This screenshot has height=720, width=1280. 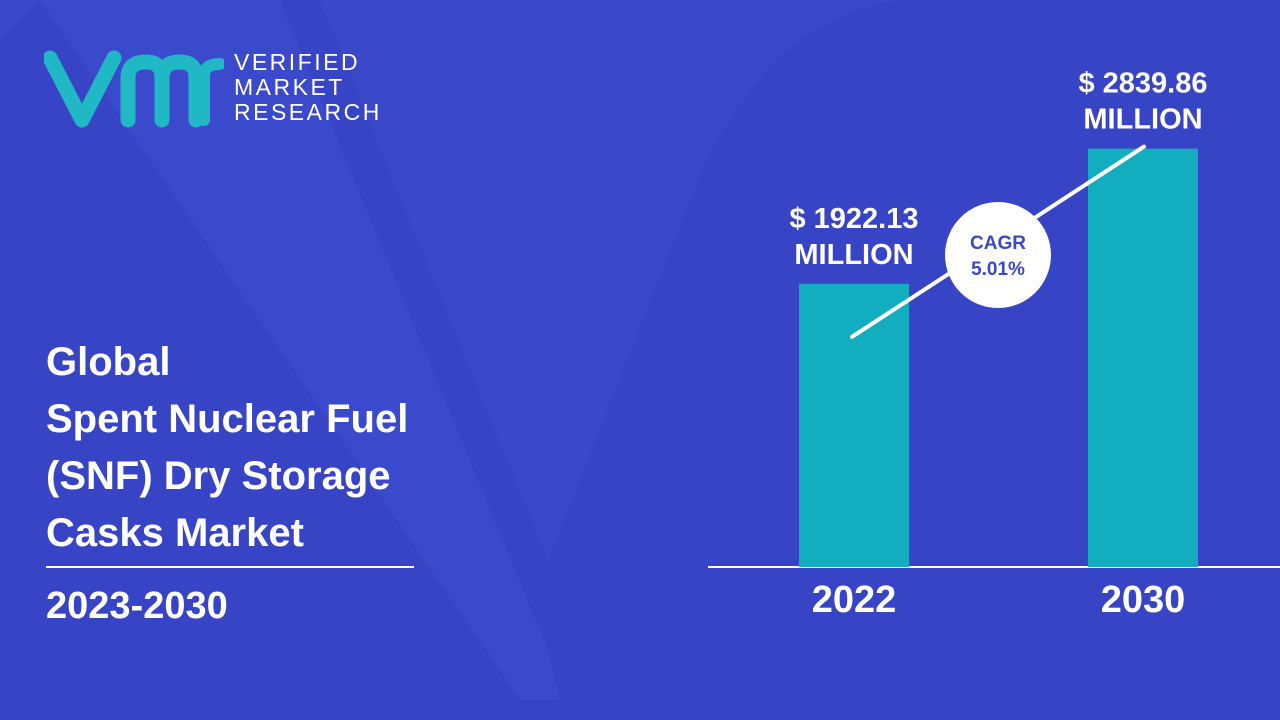 What do you see at coordinates (998, 243) in the screenshot?
I see `cagr-label: CAGR` at bounding box center [998, 243].